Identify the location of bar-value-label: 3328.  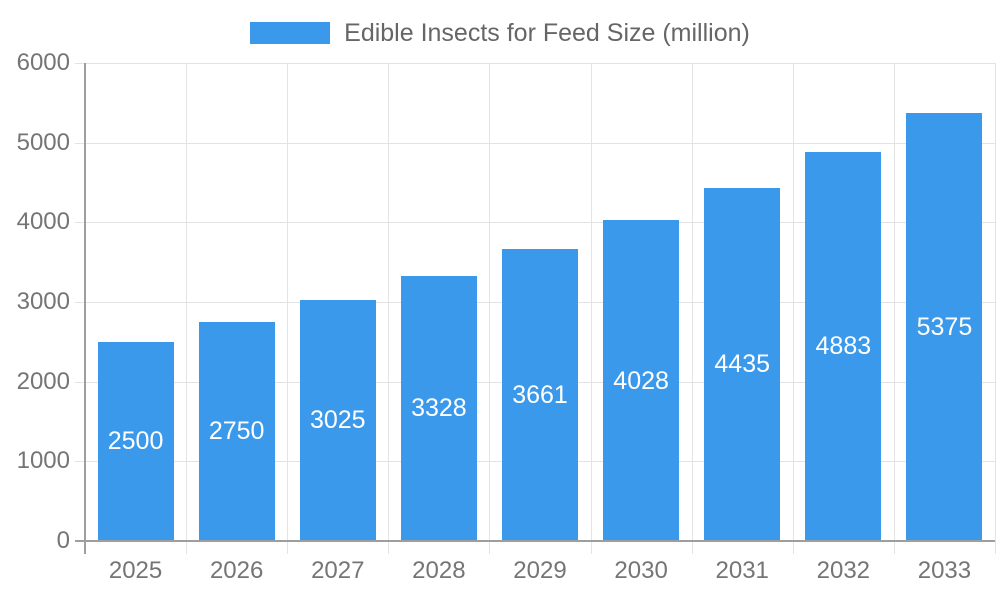
(439, 408).